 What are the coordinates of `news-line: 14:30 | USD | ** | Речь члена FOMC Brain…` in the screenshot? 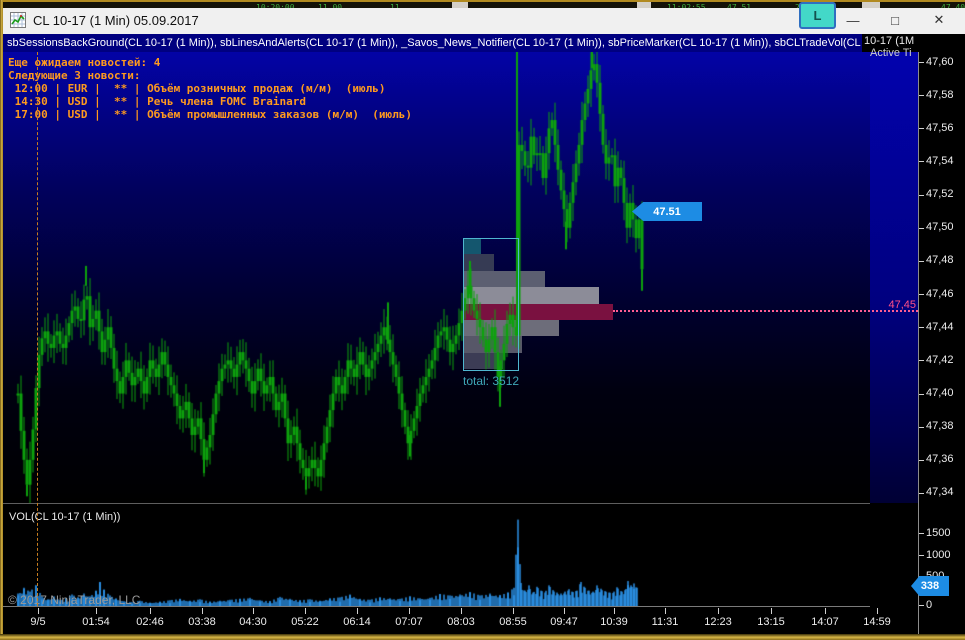 It's located at (157, 101).